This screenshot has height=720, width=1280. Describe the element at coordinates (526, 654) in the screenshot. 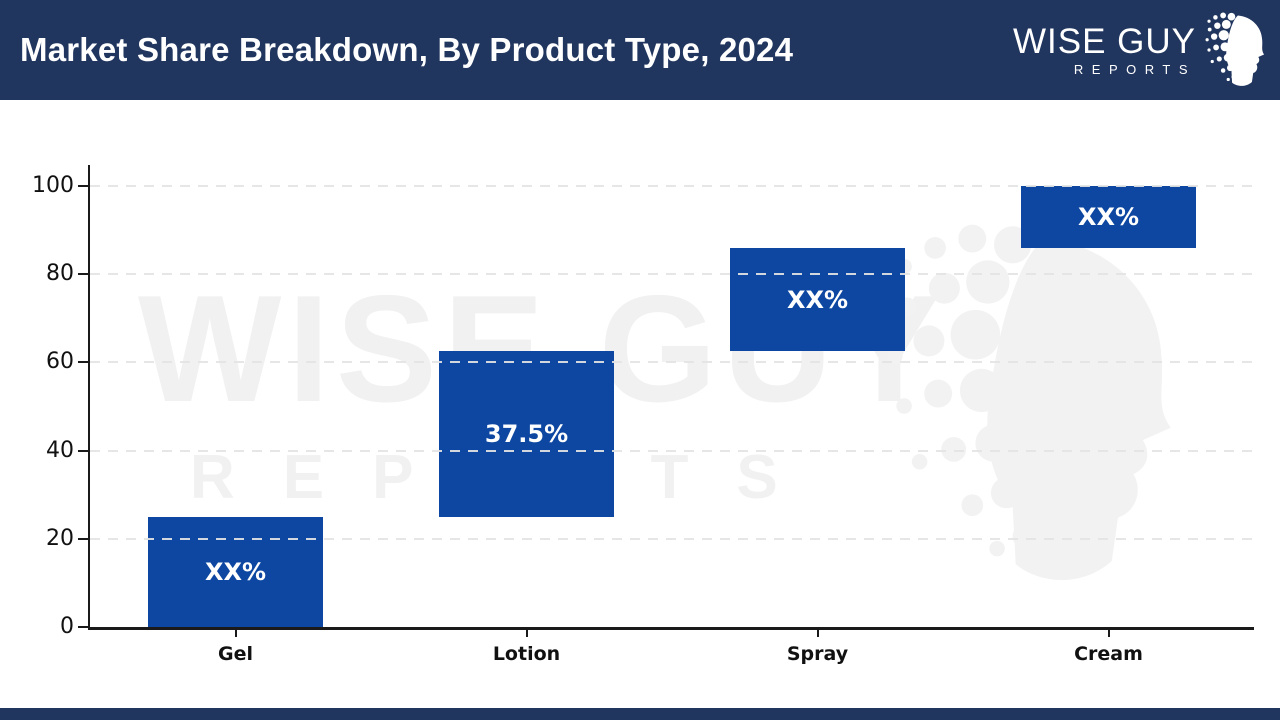

I see `x-category-label: Lotion` at that location.